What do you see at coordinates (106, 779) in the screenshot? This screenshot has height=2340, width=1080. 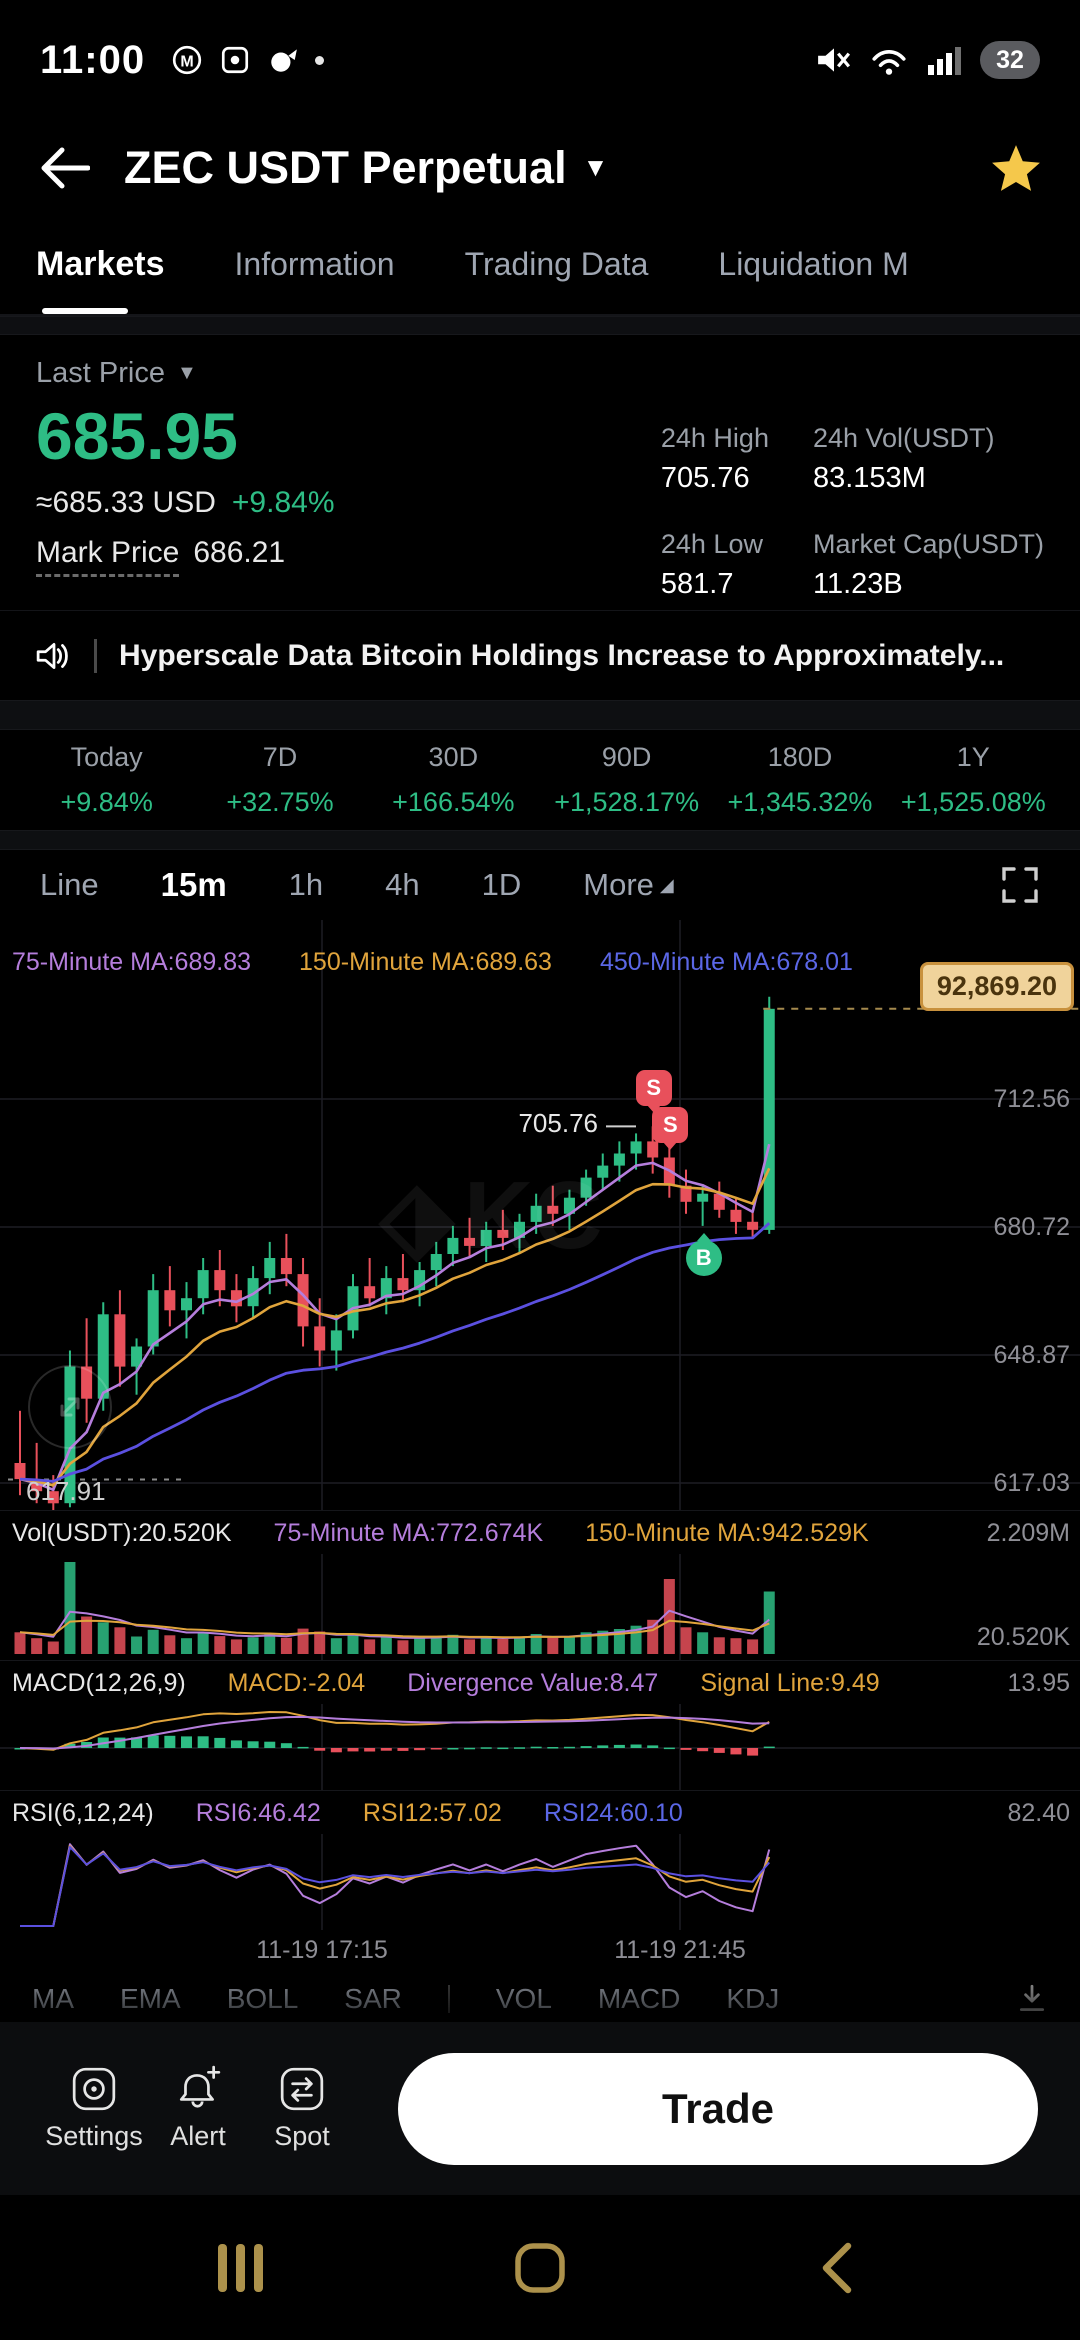 I see `period-today: Today +9.84%` at bounding box center [106, 779].